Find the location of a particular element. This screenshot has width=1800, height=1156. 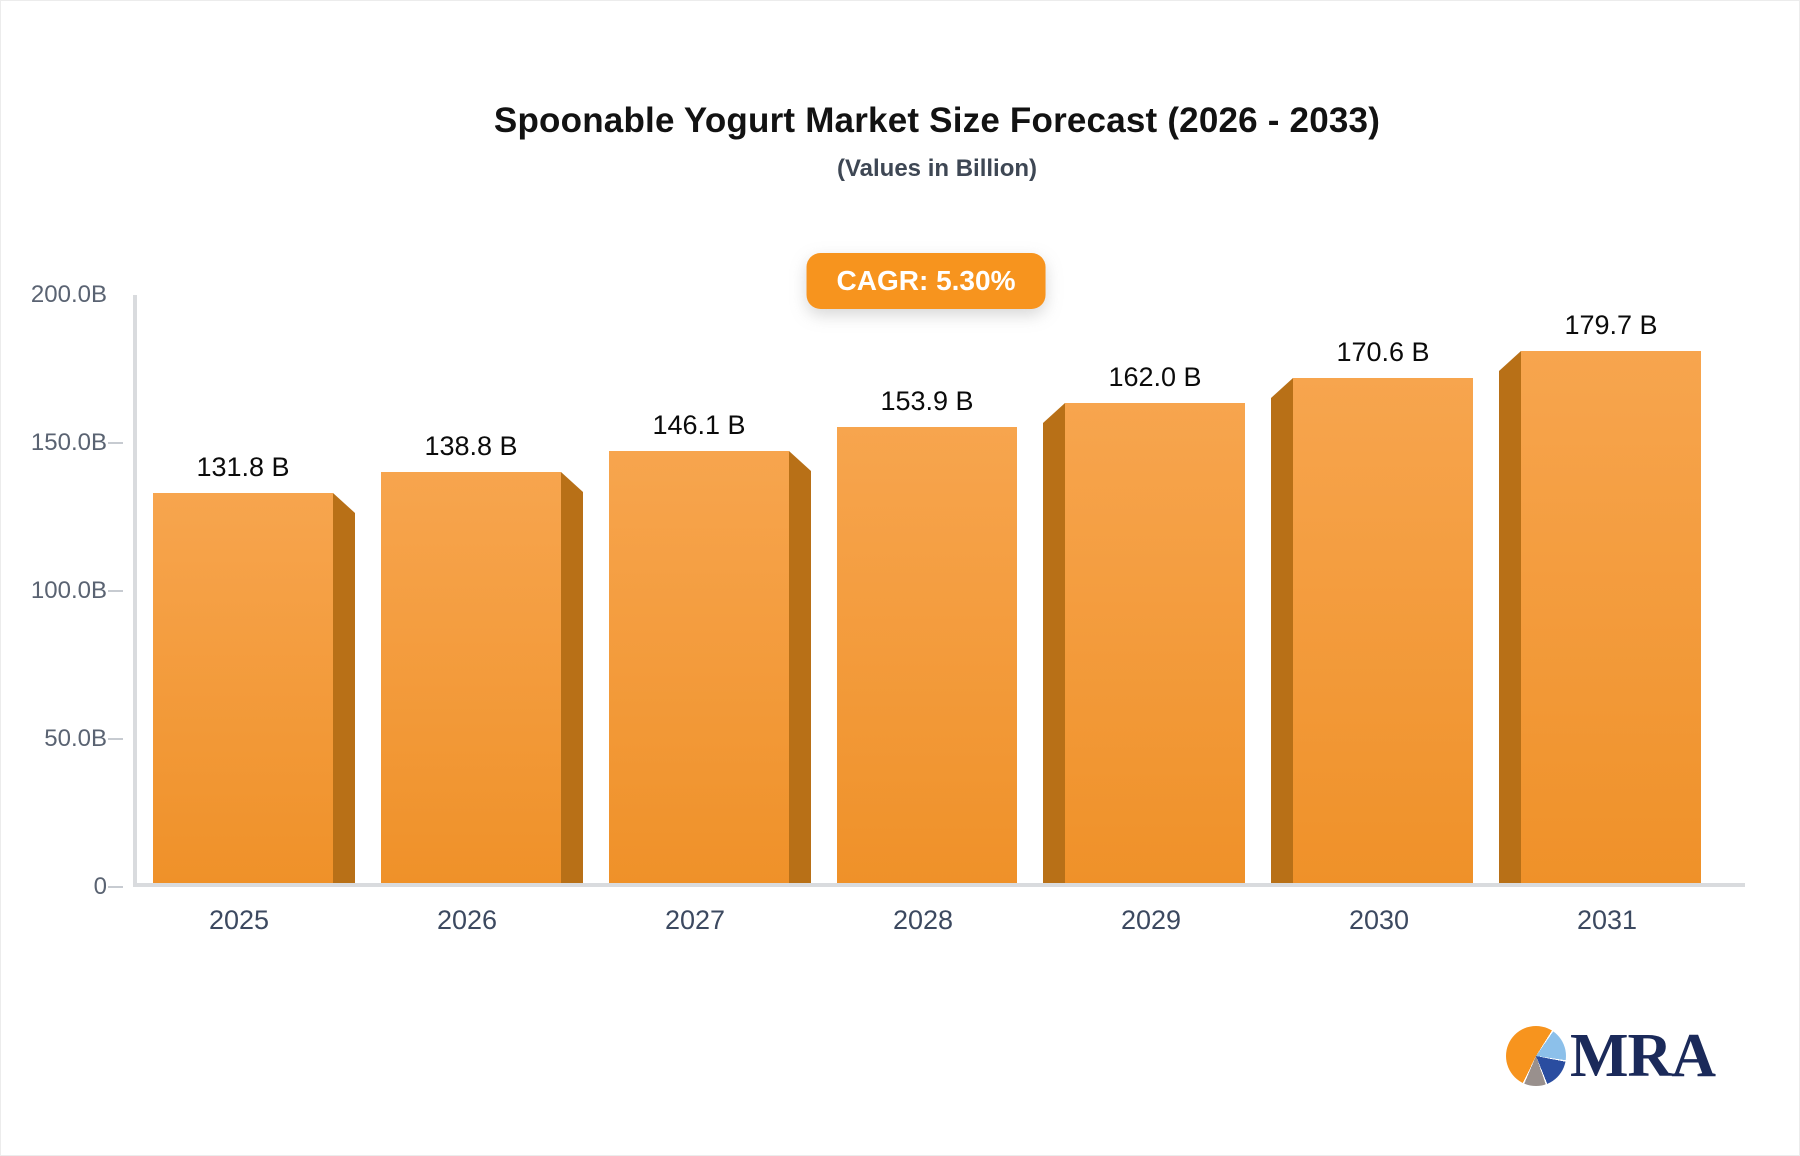

x-axis-label: 2025 is located at coordinates (239, 920).